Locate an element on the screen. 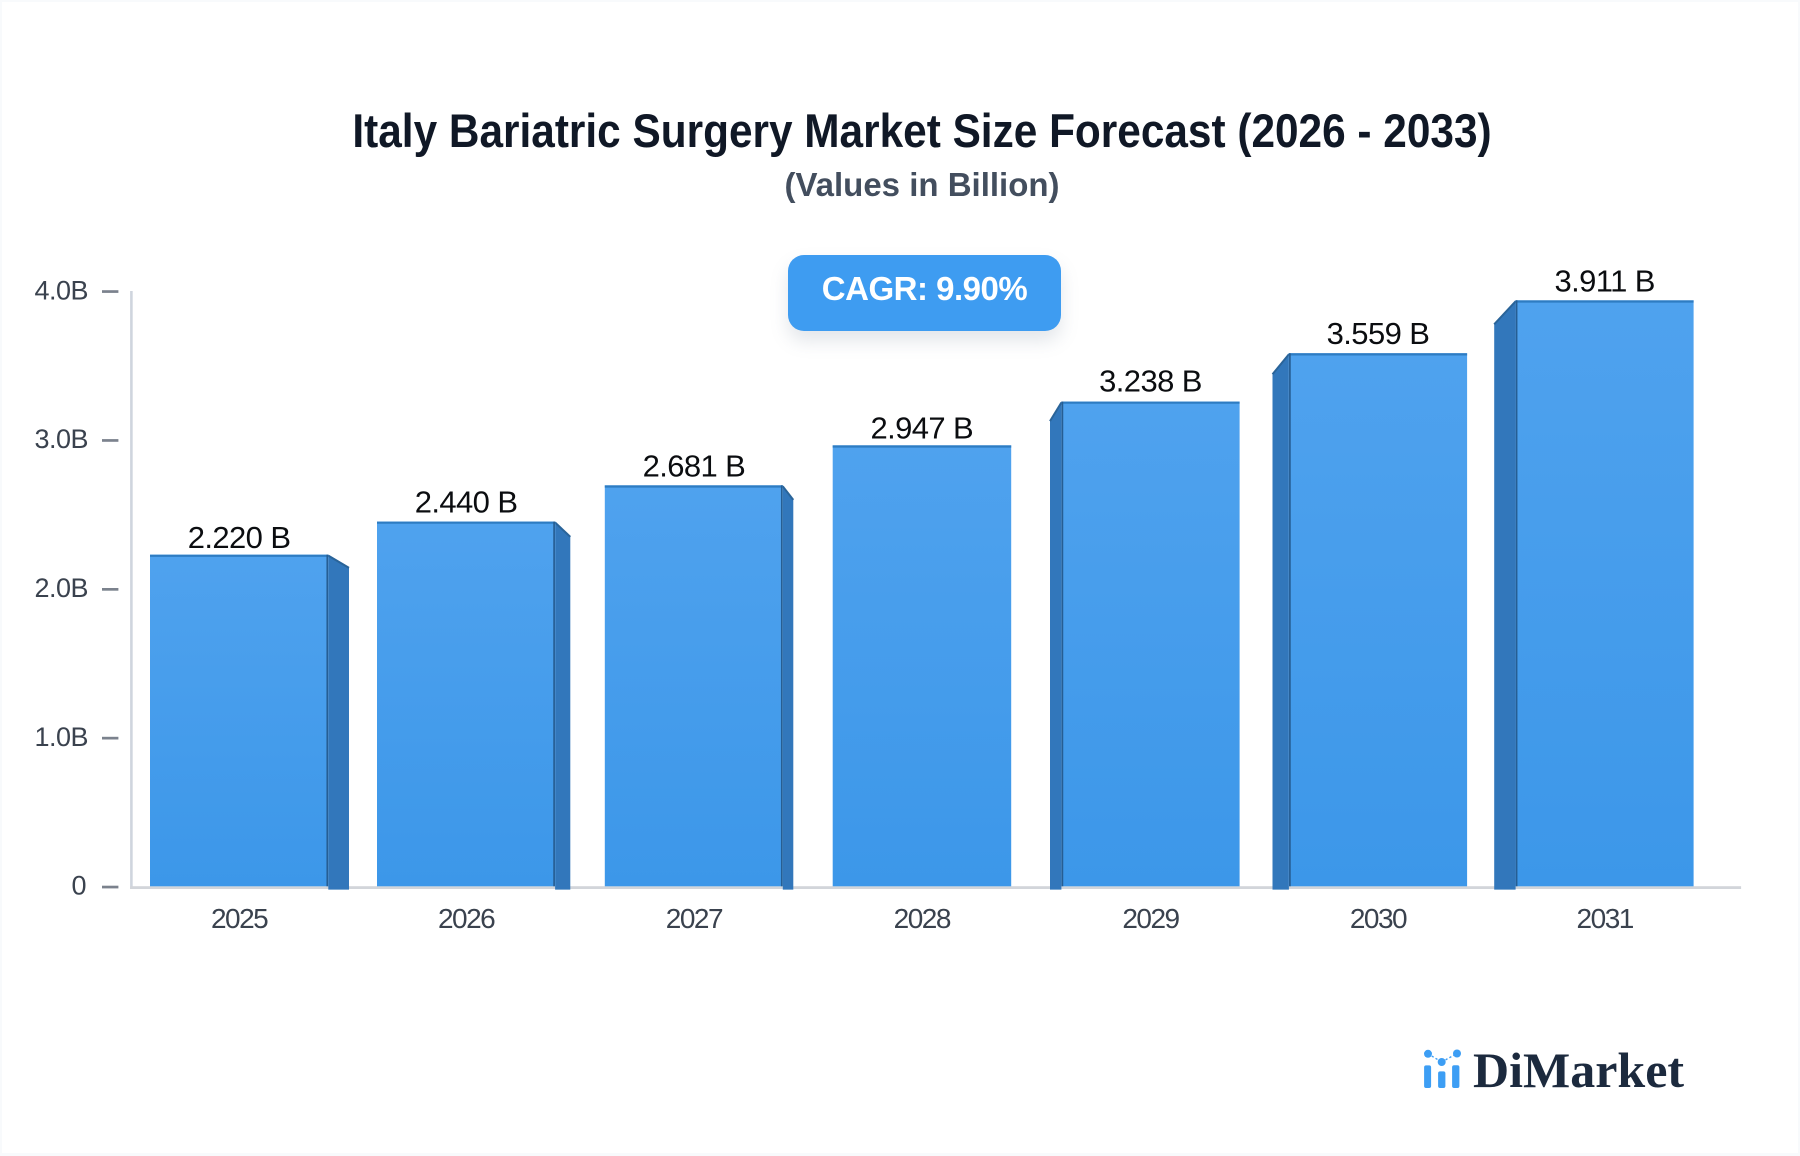  svg-text: 4.0B is located at coordinates (61, 290).